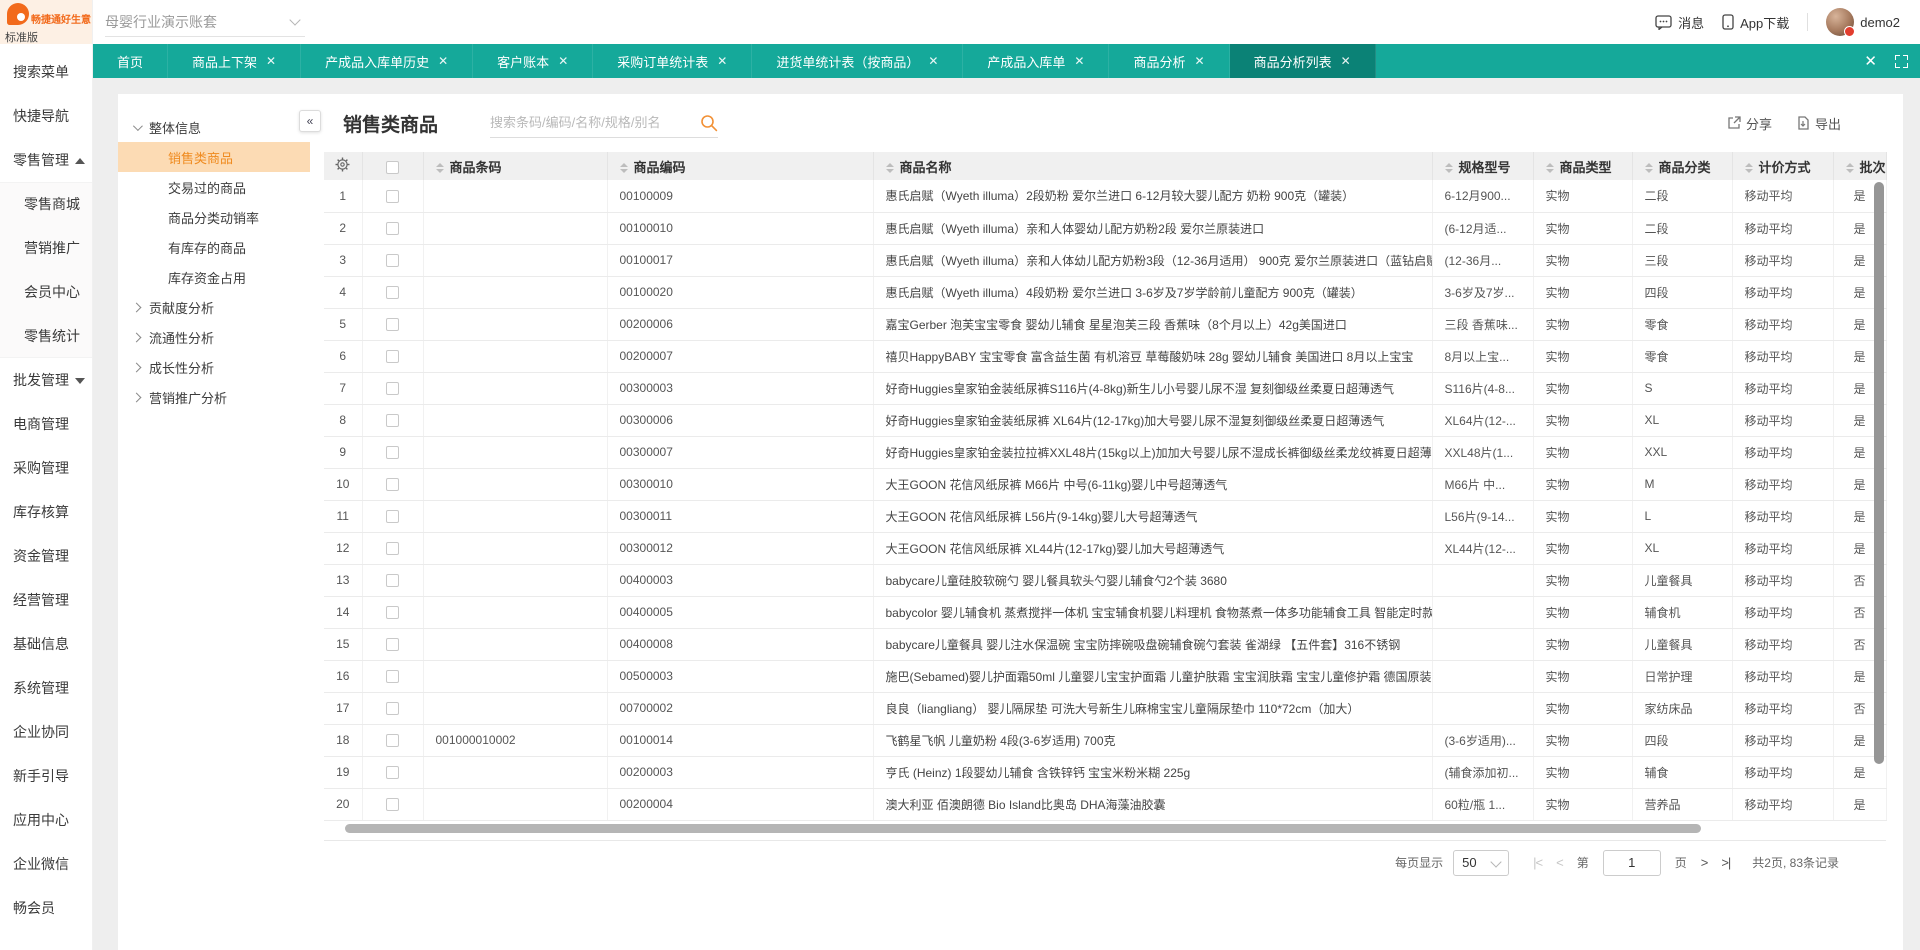 This screenshot has height=950, width=1920. I want to click on sidebar-item-14: 企业微信, so click(46, 864).